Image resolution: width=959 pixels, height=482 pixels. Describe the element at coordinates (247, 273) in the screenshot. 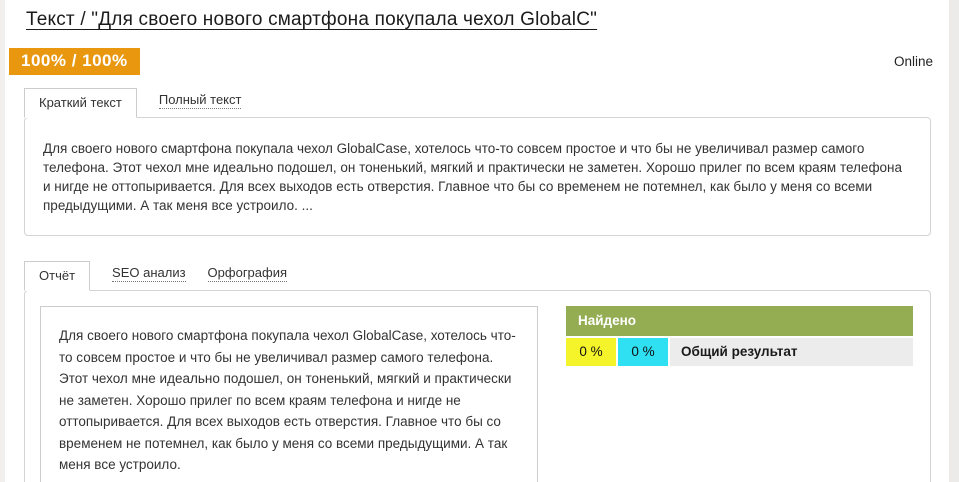

I see `tab-spelling: Орфография` at that location.